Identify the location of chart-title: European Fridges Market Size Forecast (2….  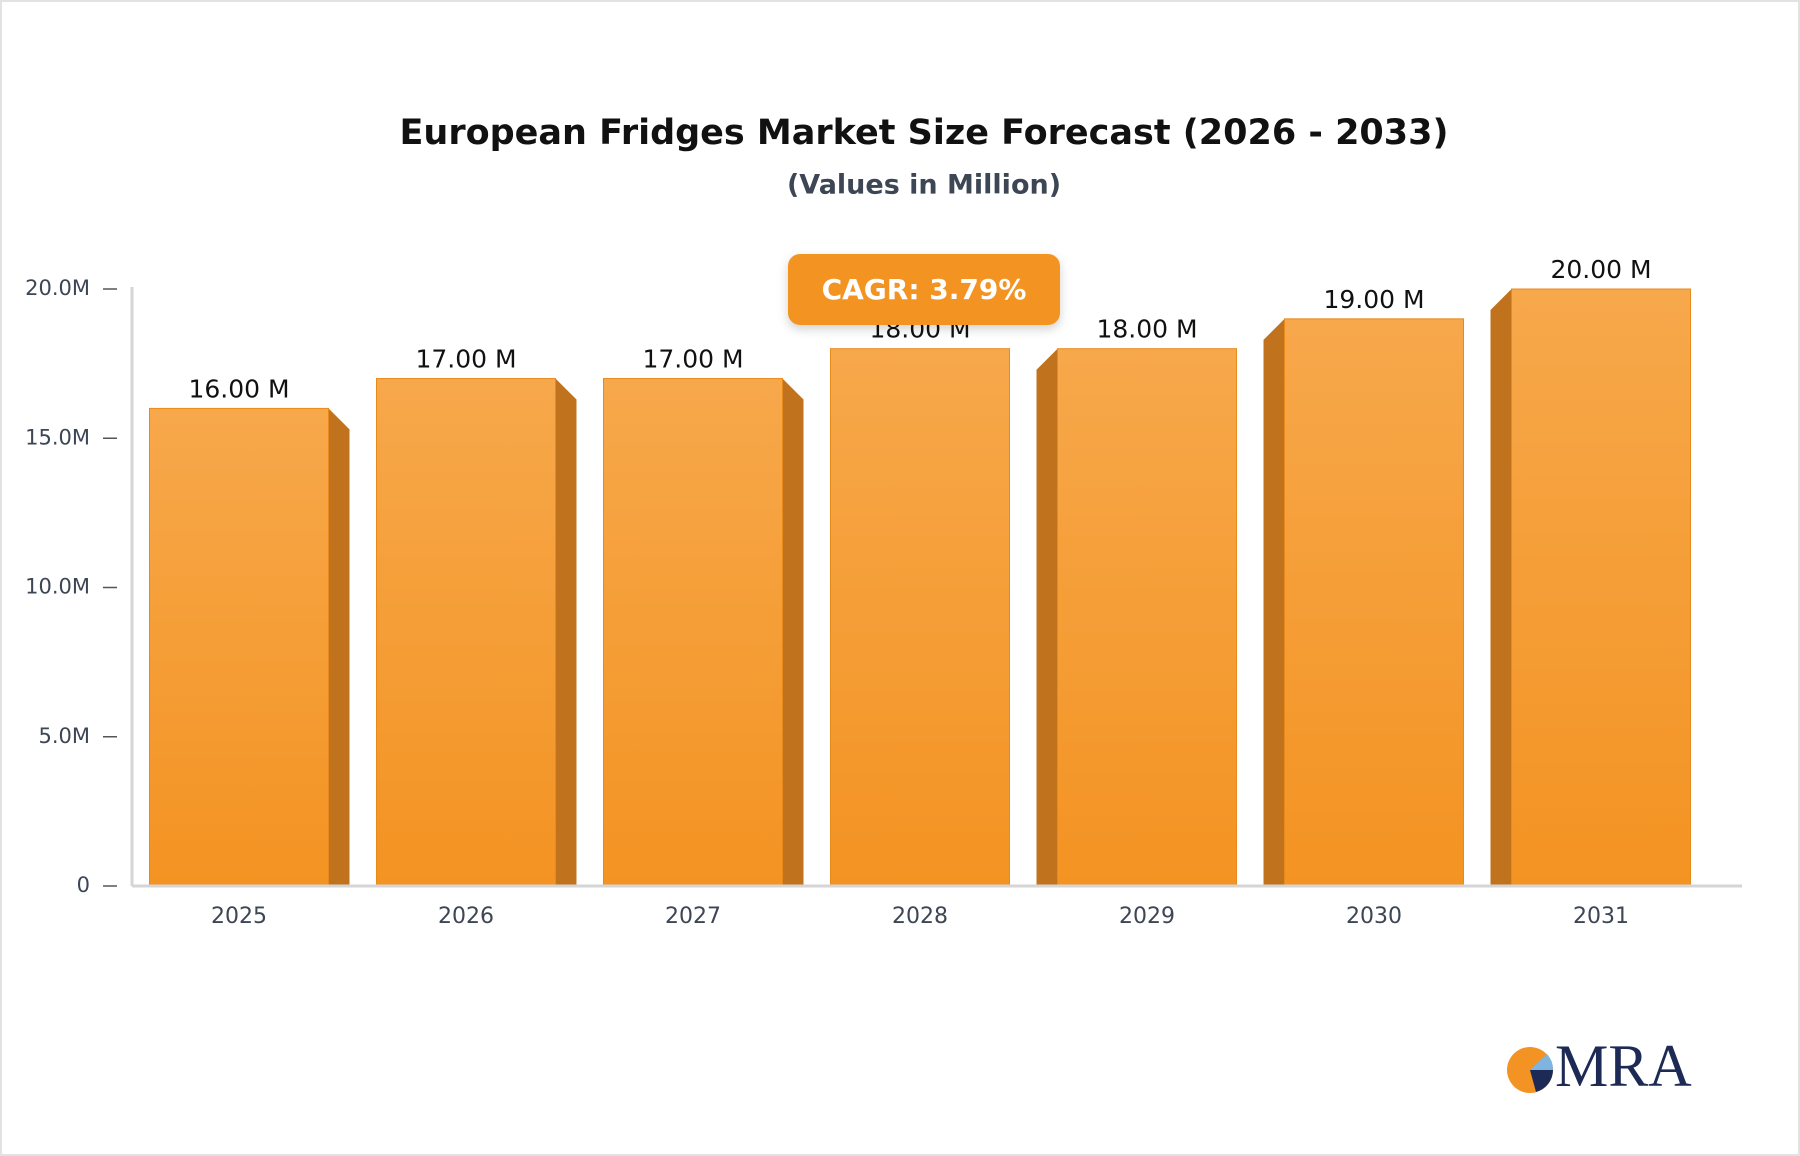
(924, 133).